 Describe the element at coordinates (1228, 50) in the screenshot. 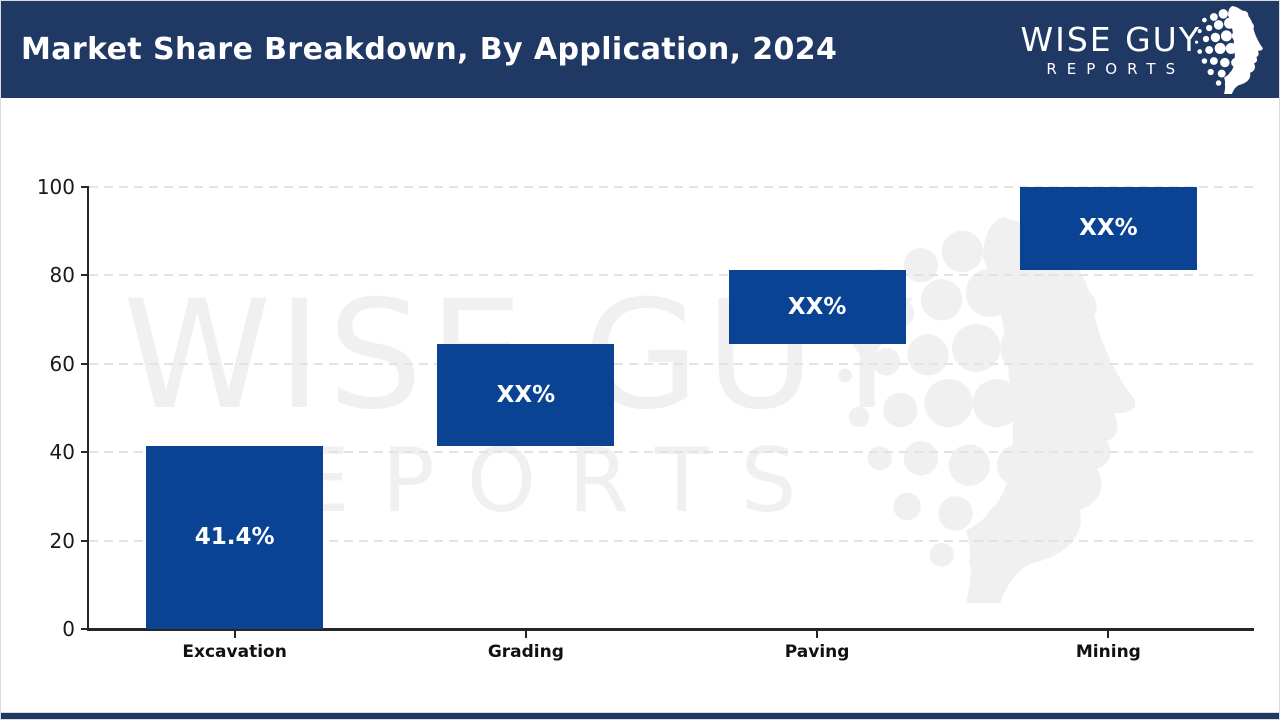

I see `dotted-head-logo-icon` at that location.